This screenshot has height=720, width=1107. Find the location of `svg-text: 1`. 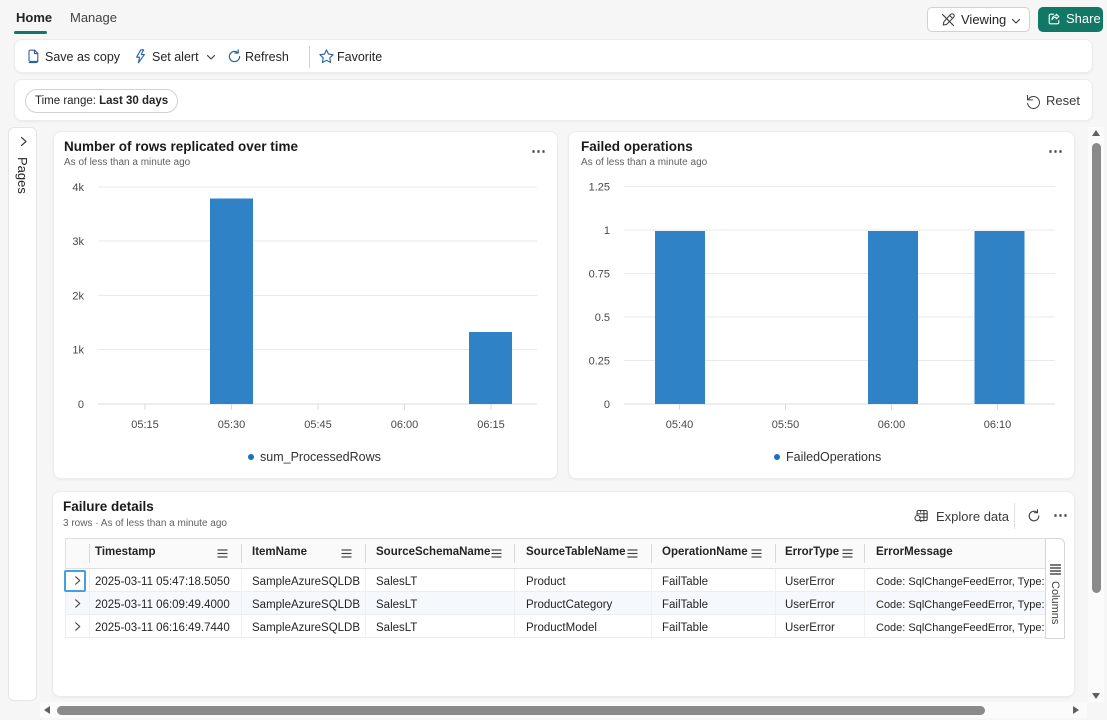

svg-text: 1 is located at coordinates (607, 231).